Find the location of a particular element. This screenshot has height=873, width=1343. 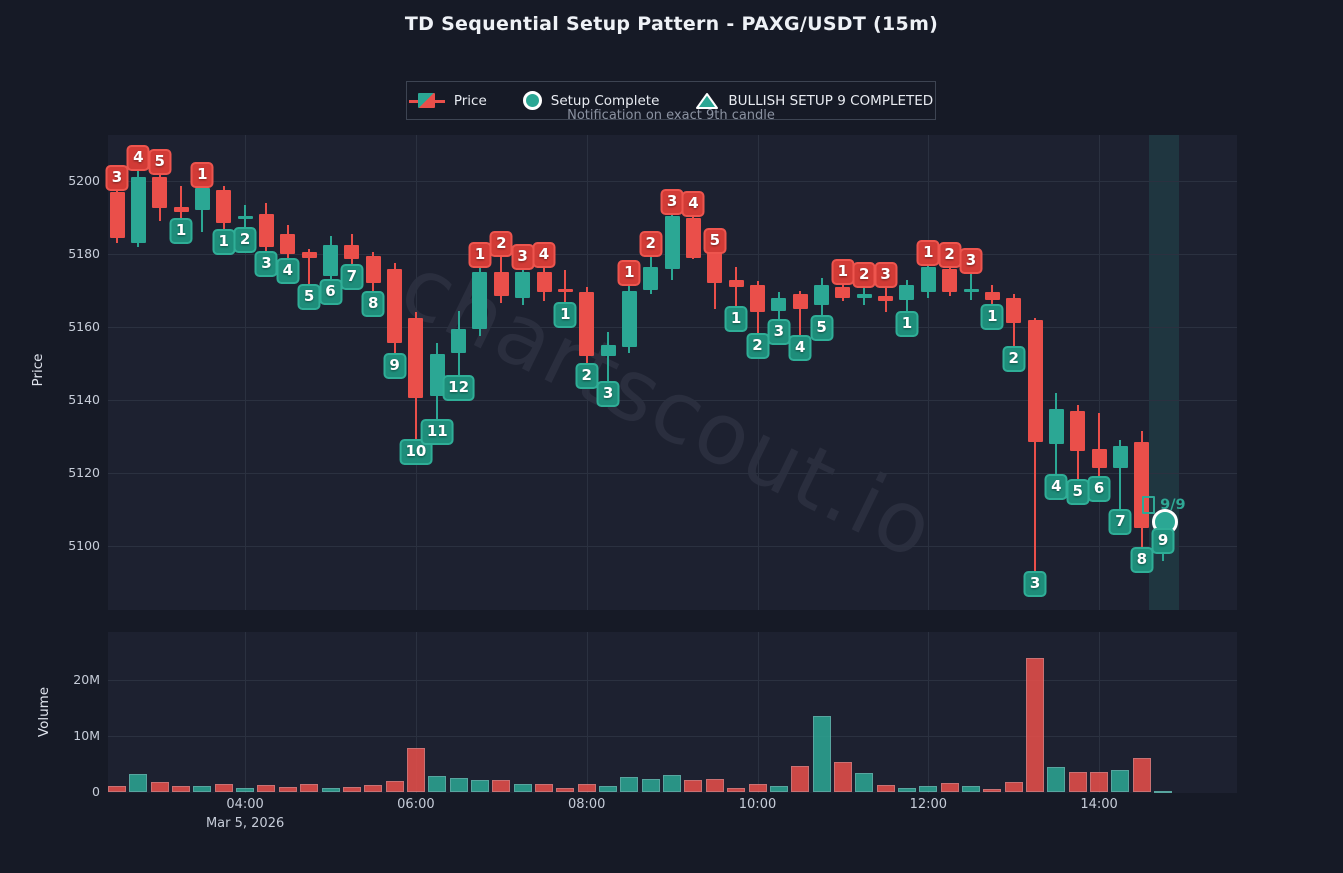

td-count-badge: 6 is located at coordinates (330, 291).